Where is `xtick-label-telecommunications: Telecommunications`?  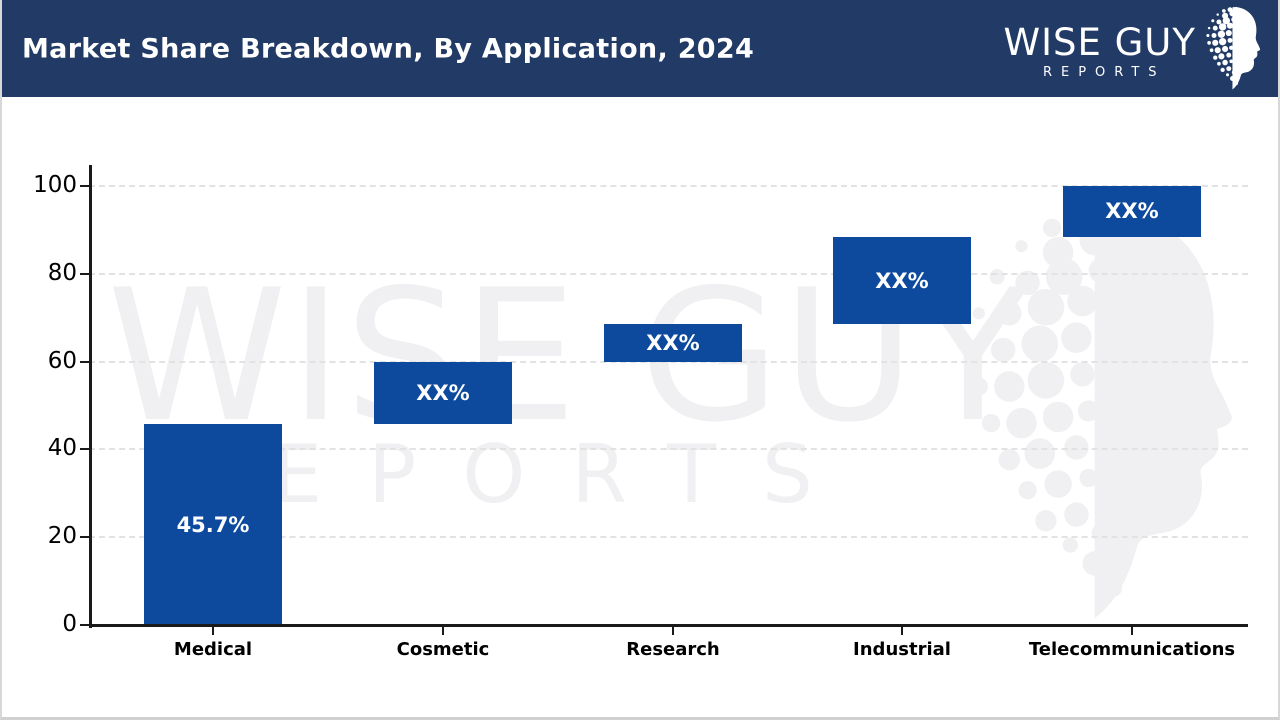
xtick-label-telecommunications: Telecommunications is located at coordinates (1132, 649).